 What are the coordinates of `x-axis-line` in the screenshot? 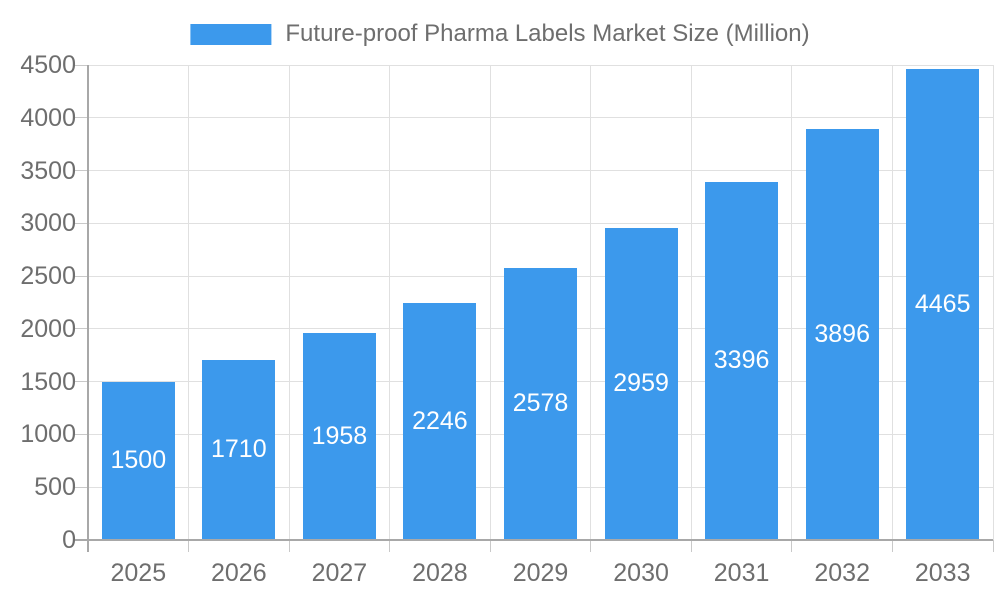 It's located at (534, 540).